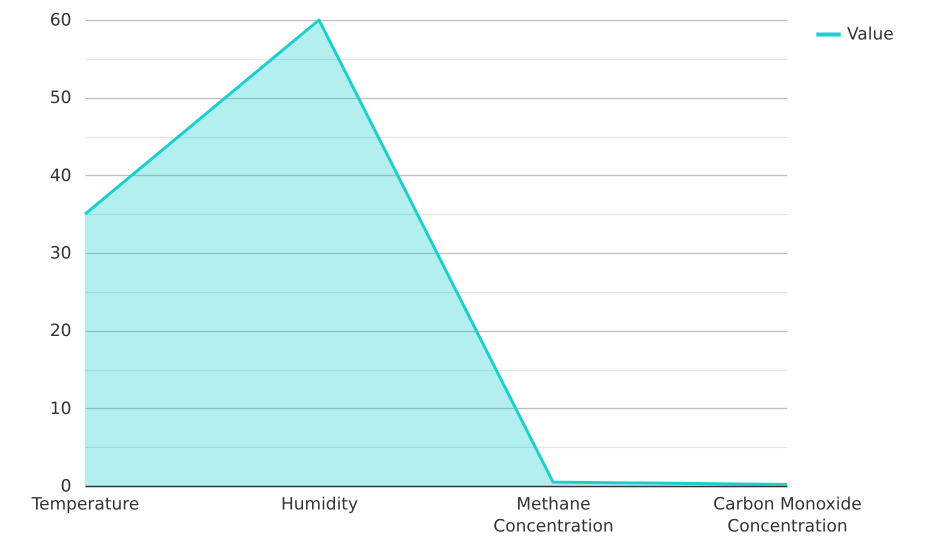 This screenshot has height=560, width=936. Describe the element at coordinates (61, 20) in the screenshot. I see `y-tick-label: 60` at that location.